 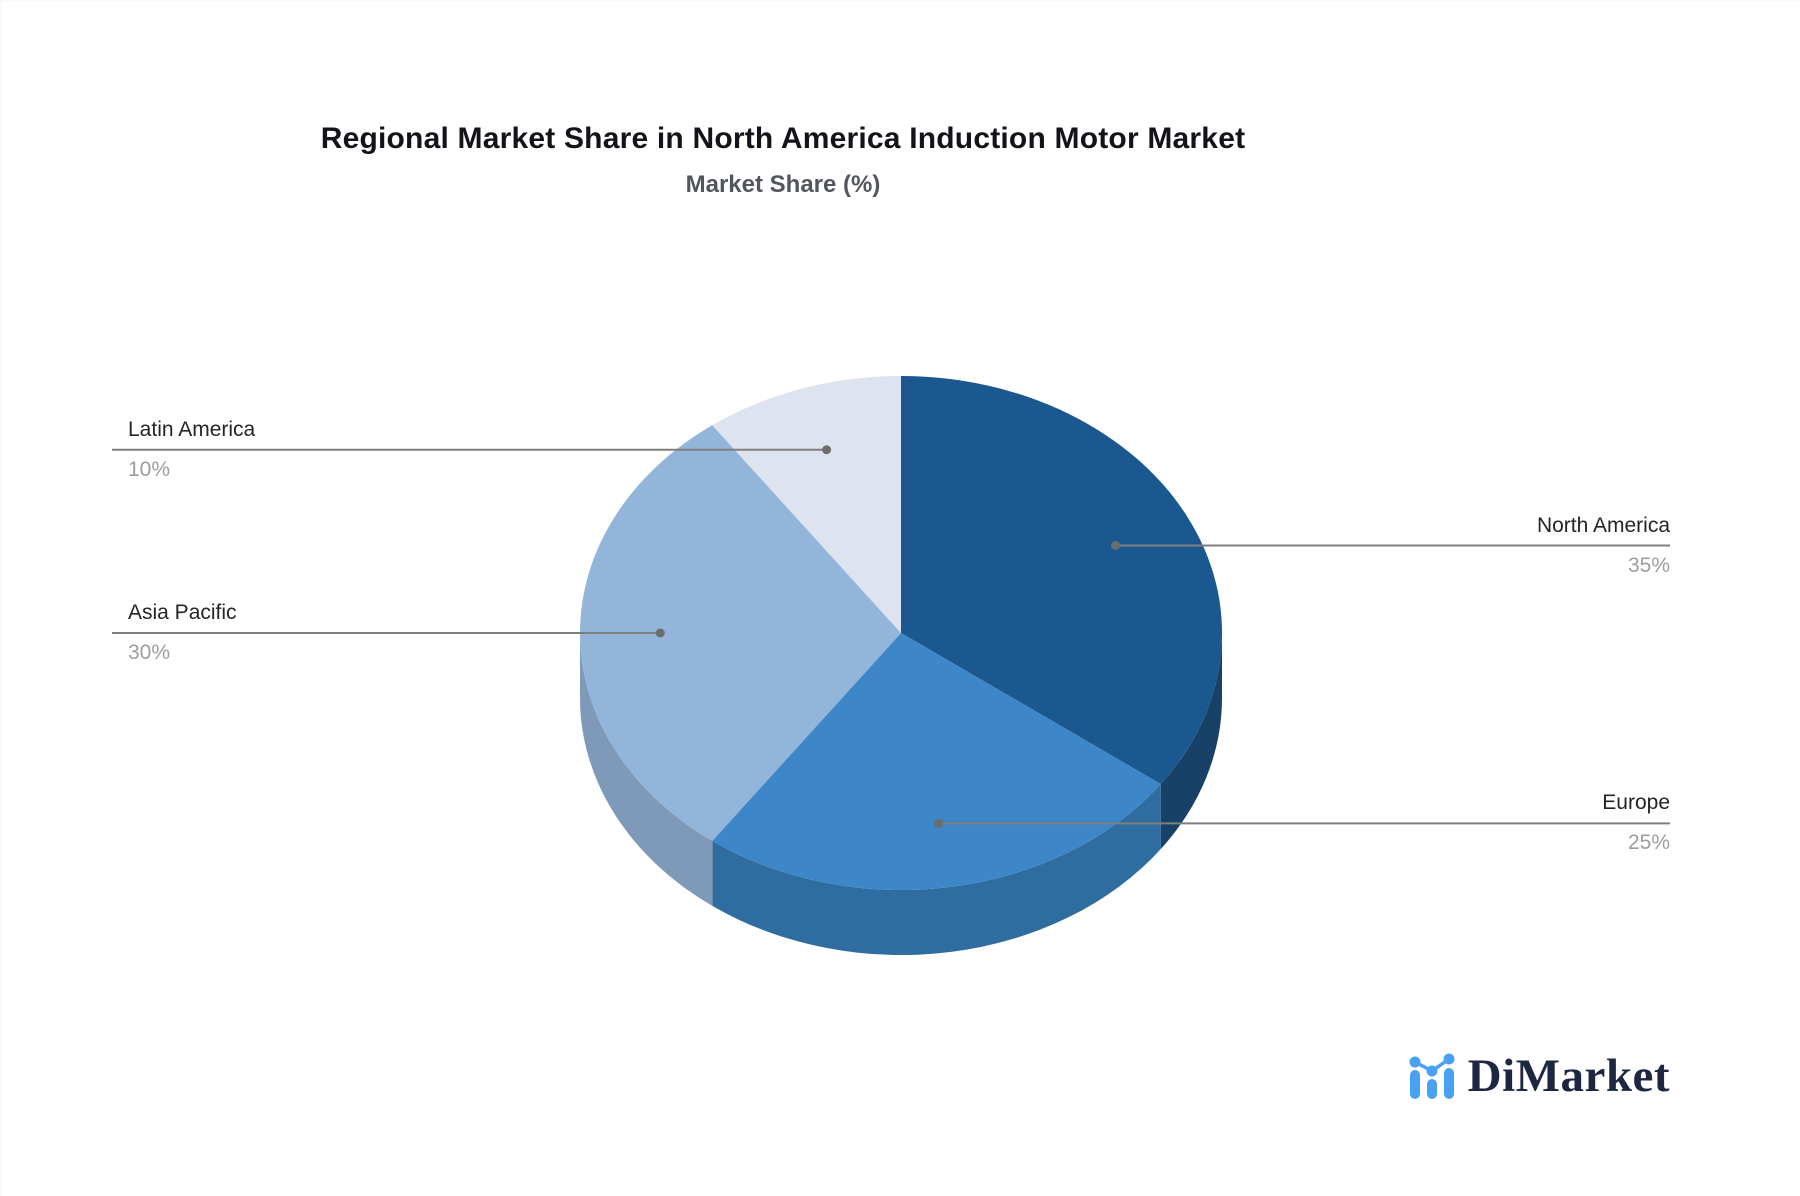 What do you see at coordinates (1115, 545) in the screenshot?
I see `callout-dot-north-america` at bounding box center [1115, 545].